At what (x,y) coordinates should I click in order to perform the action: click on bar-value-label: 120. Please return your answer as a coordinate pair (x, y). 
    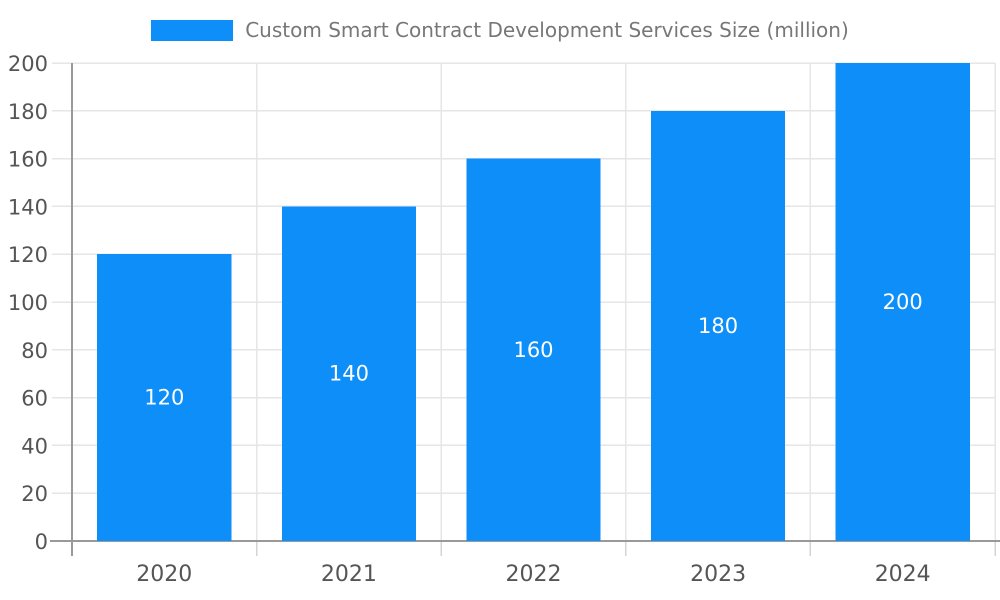
    Looking at the image, I should click on (164, 398).